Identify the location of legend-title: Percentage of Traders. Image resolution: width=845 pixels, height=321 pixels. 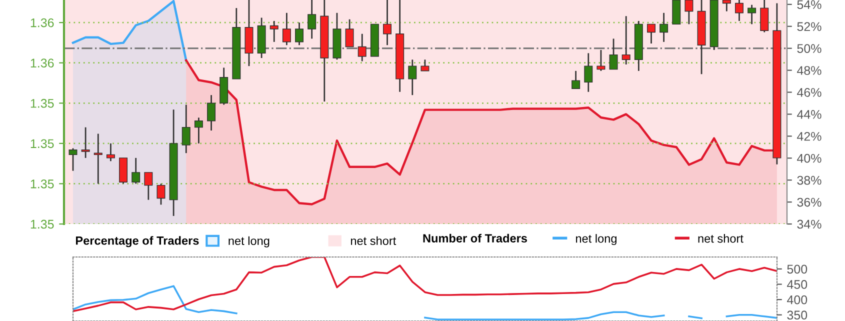
(137, 242).